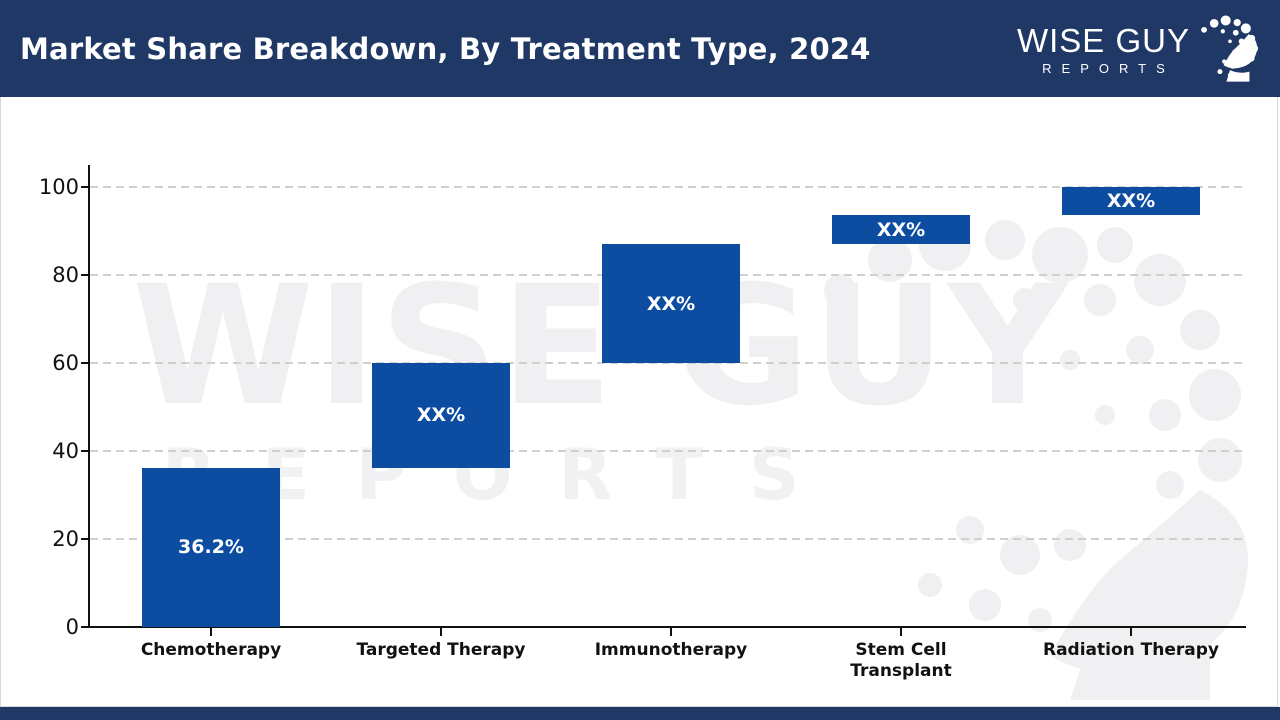 Image resolution: width=1280 pixels, height=720 pixels. I want to click on bar-value-label-2: XX%, so click(441, 415).